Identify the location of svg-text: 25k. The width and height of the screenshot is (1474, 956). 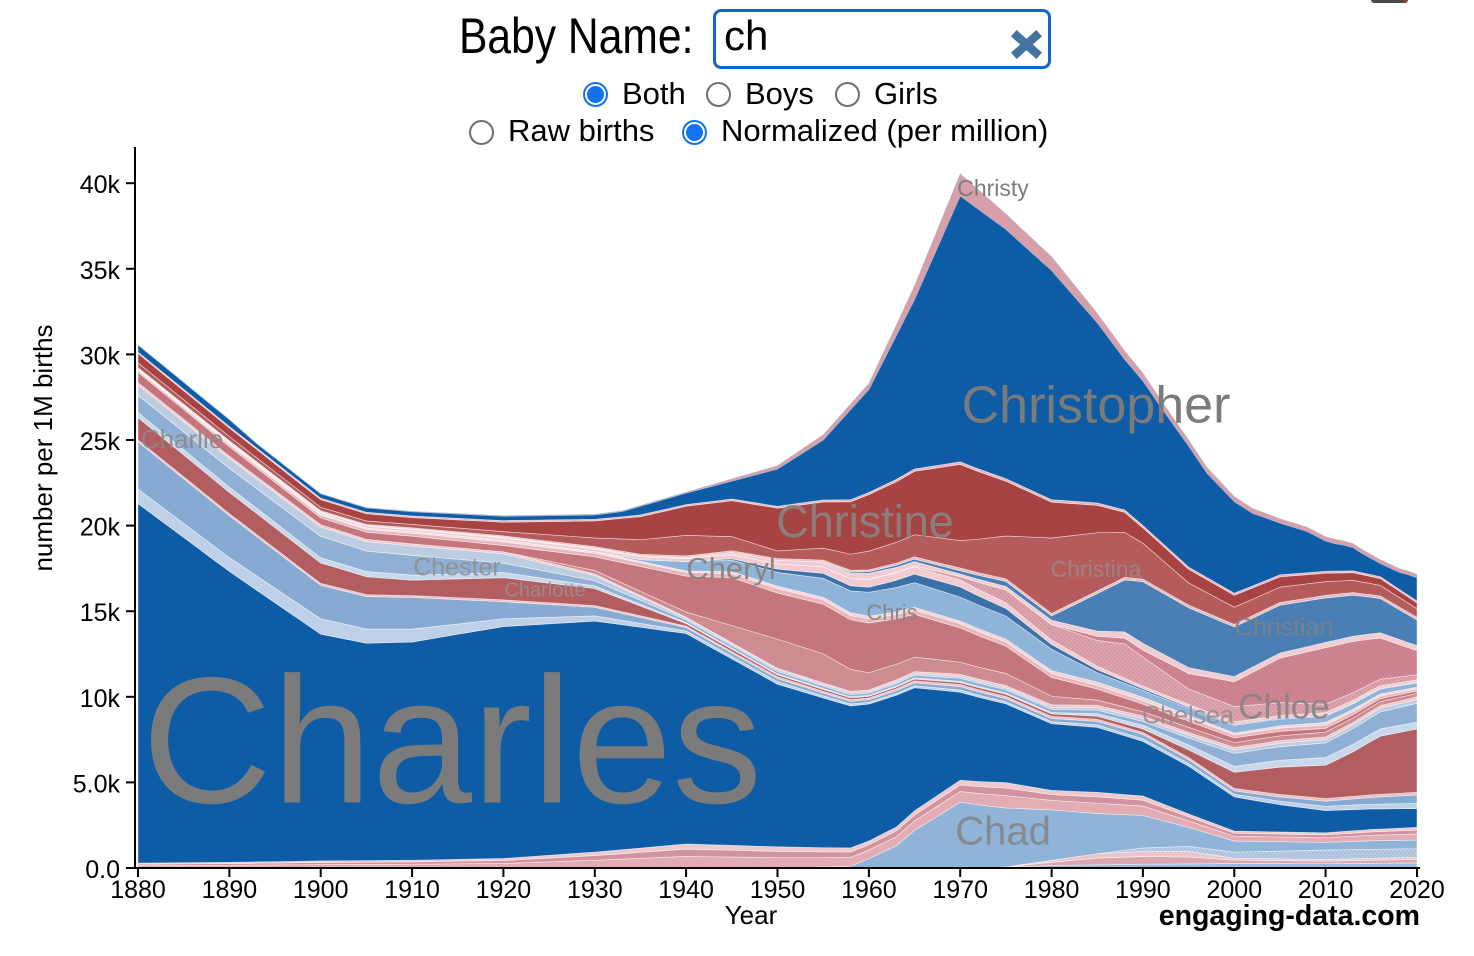
(100, 442).